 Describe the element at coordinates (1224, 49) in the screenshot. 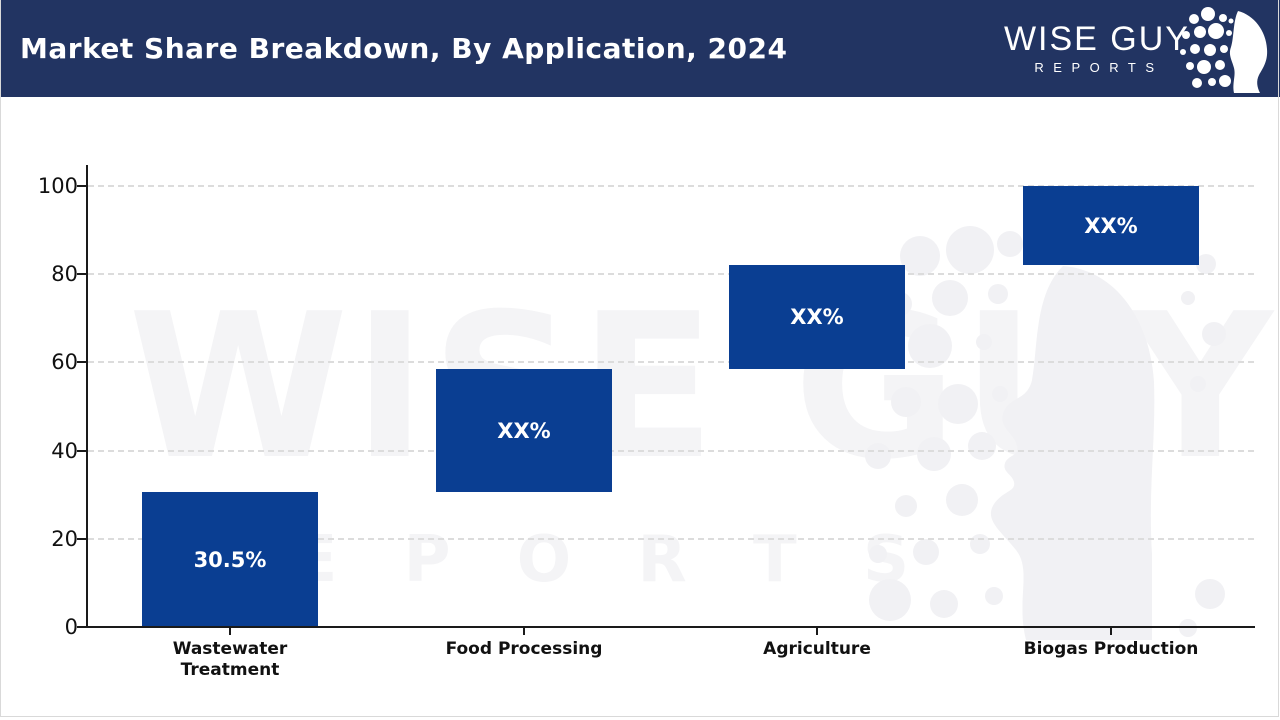

I see `logo-head-dots-icon` at that location.